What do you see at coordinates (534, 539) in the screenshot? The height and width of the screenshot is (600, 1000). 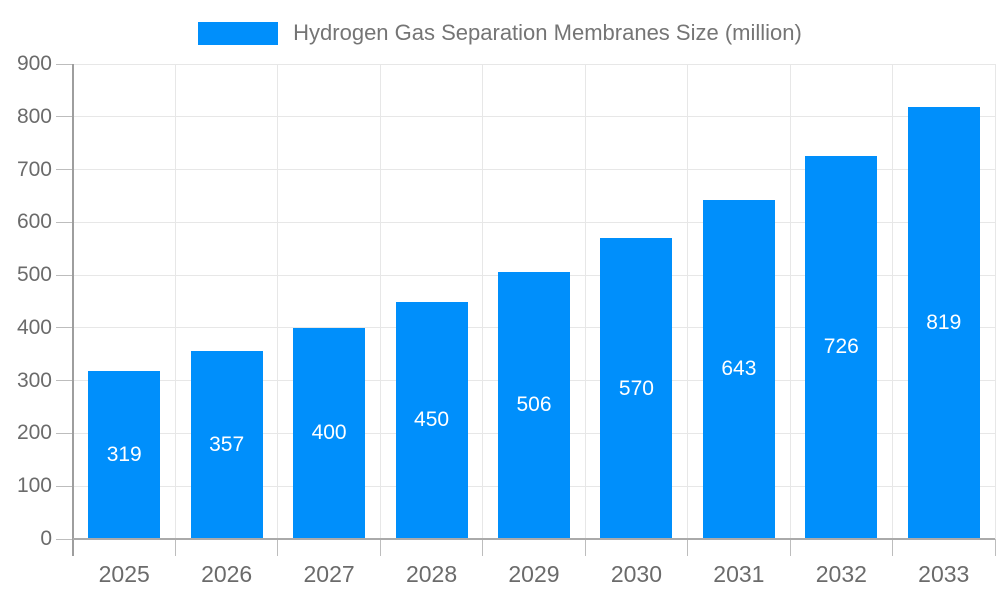 I see `x-axis-line` at bounding box center [534, 539].